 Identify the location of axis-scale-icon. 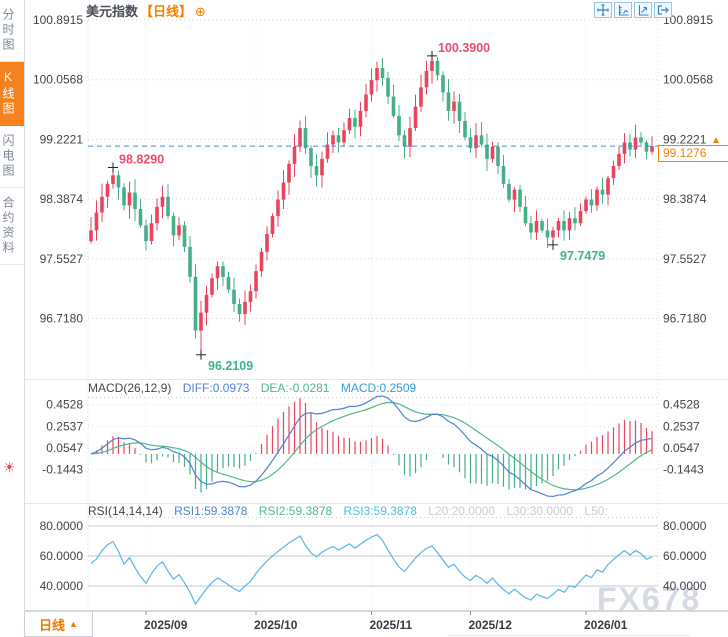
(623, 10).